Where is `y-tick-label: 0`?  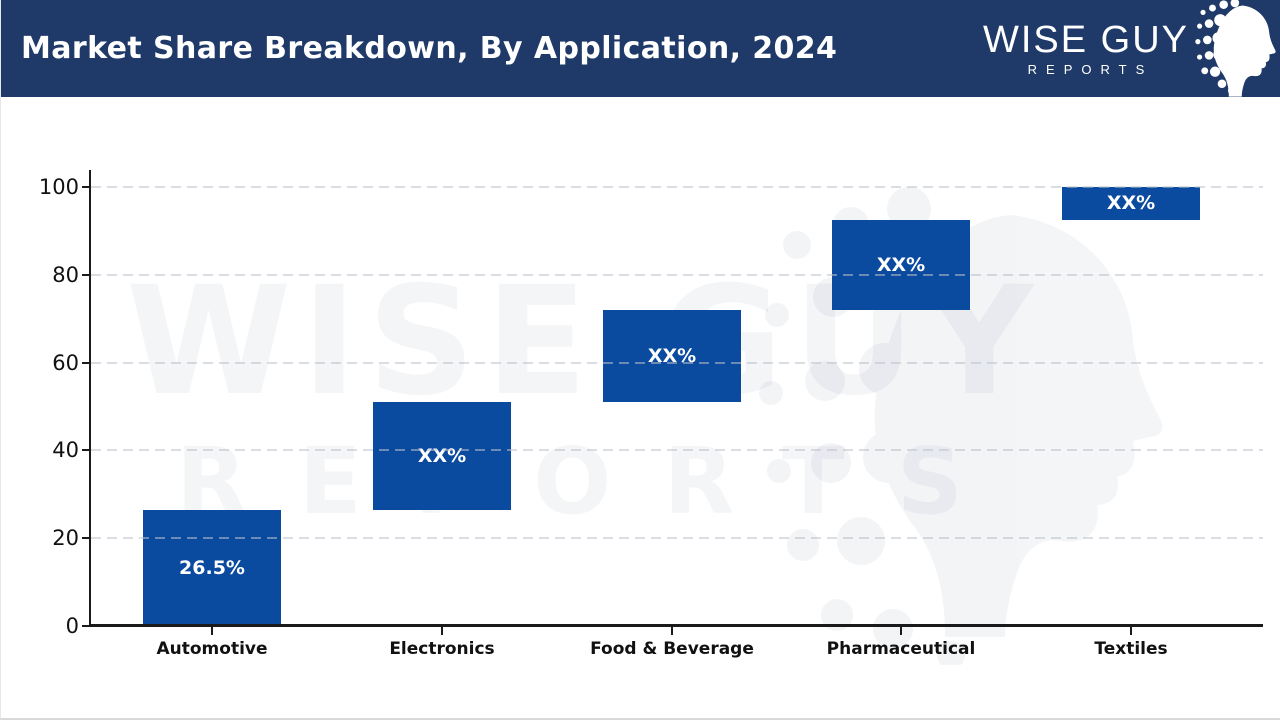
y-tick-label: 0 is located at coordinates (72, 626).